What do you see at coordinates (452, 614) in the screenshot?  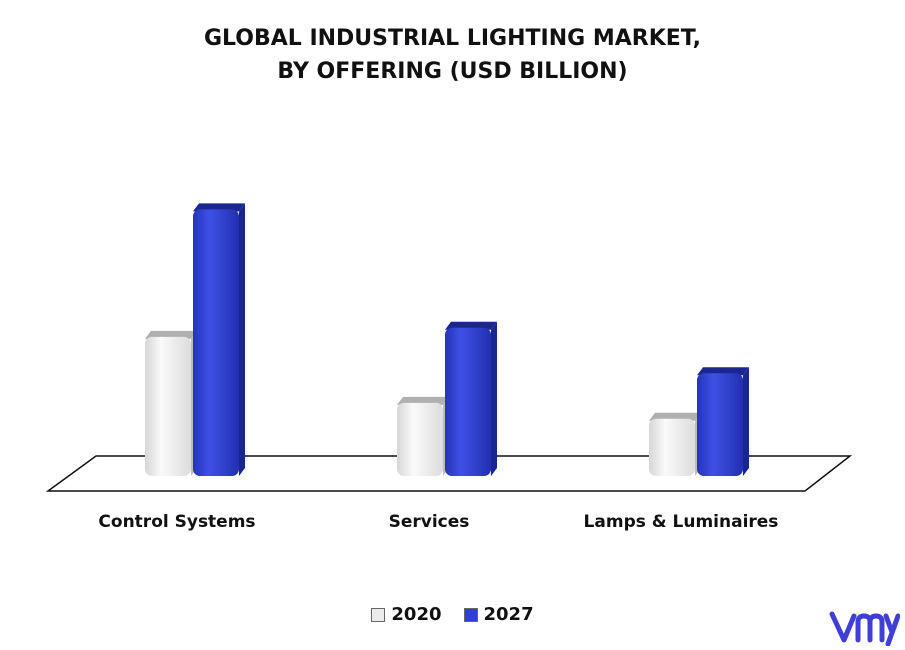 I see `legend: 2020 2027` at bounding box center [452, 614].